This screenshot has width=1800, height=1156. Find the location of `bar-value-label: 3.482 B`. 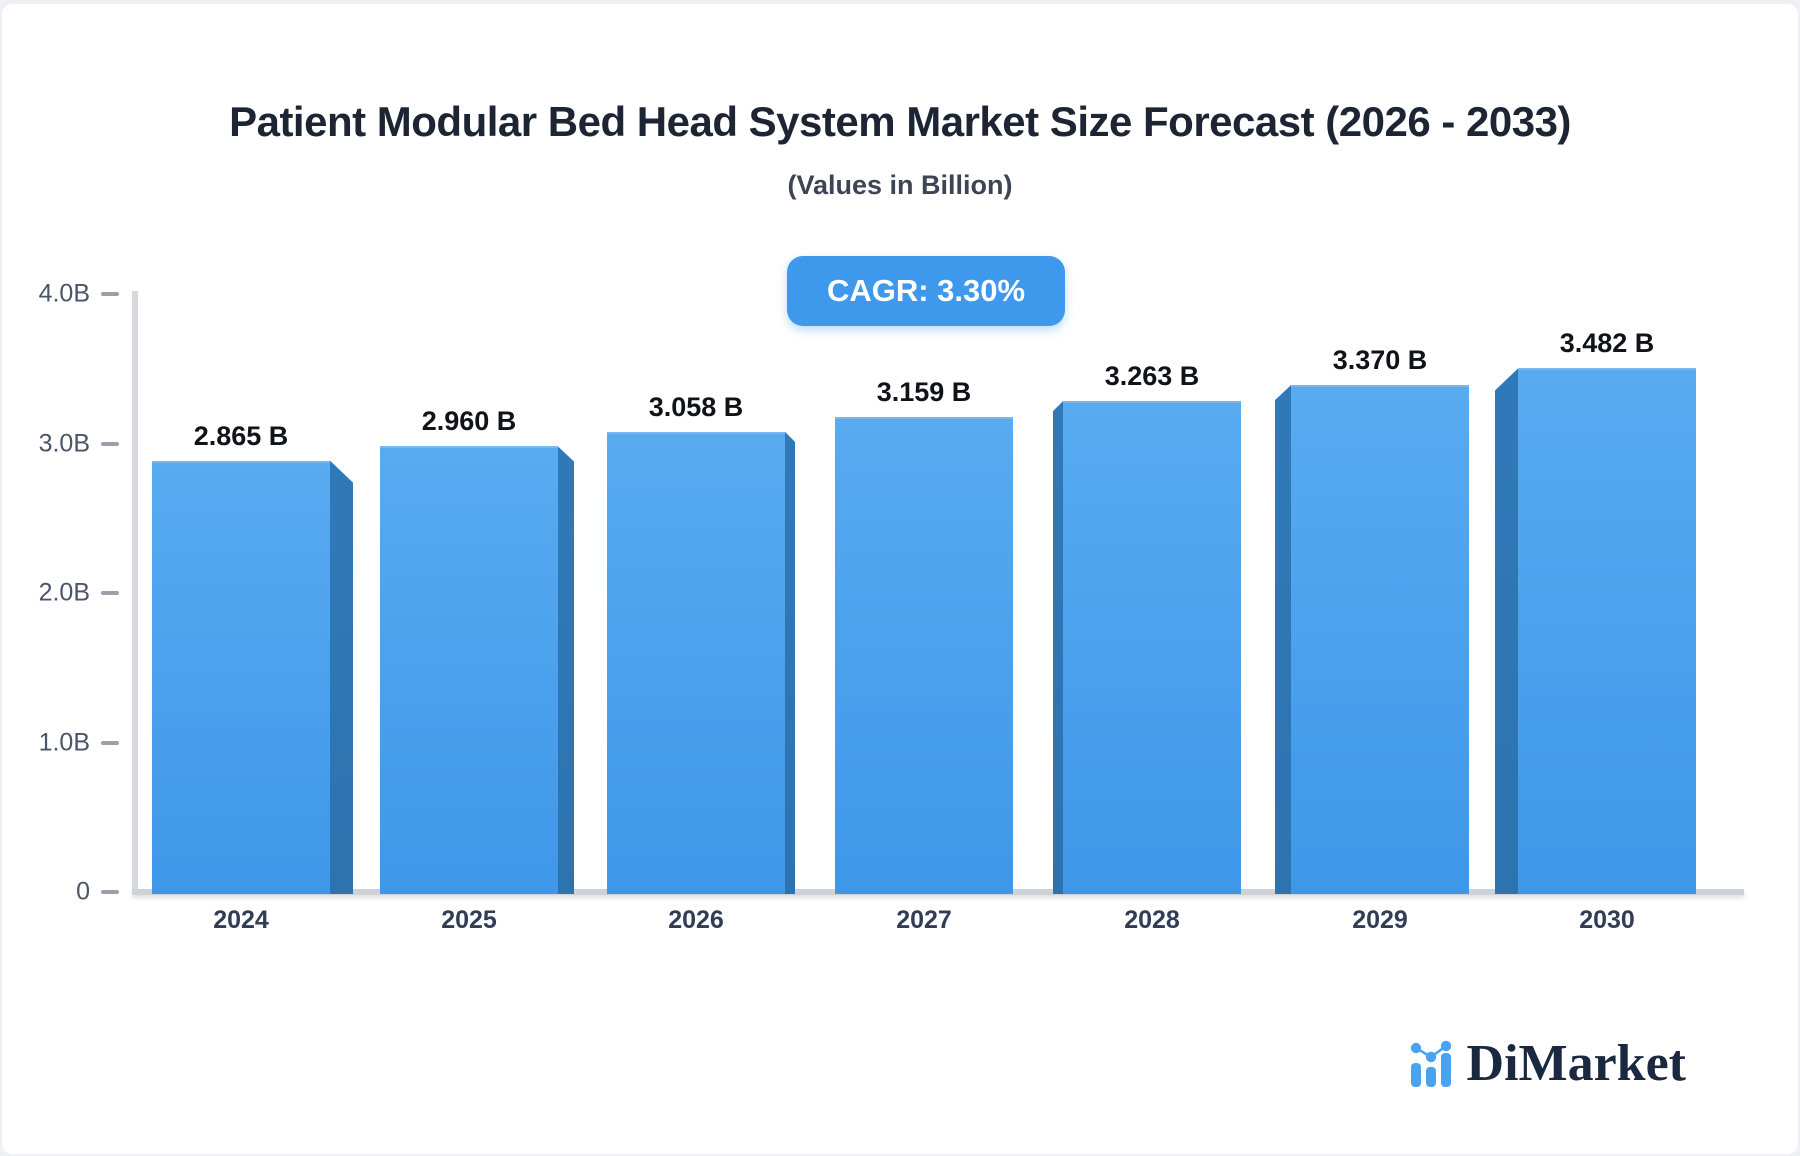

bar-value-label: 3.482 B is located at coordinates (1607, 343).